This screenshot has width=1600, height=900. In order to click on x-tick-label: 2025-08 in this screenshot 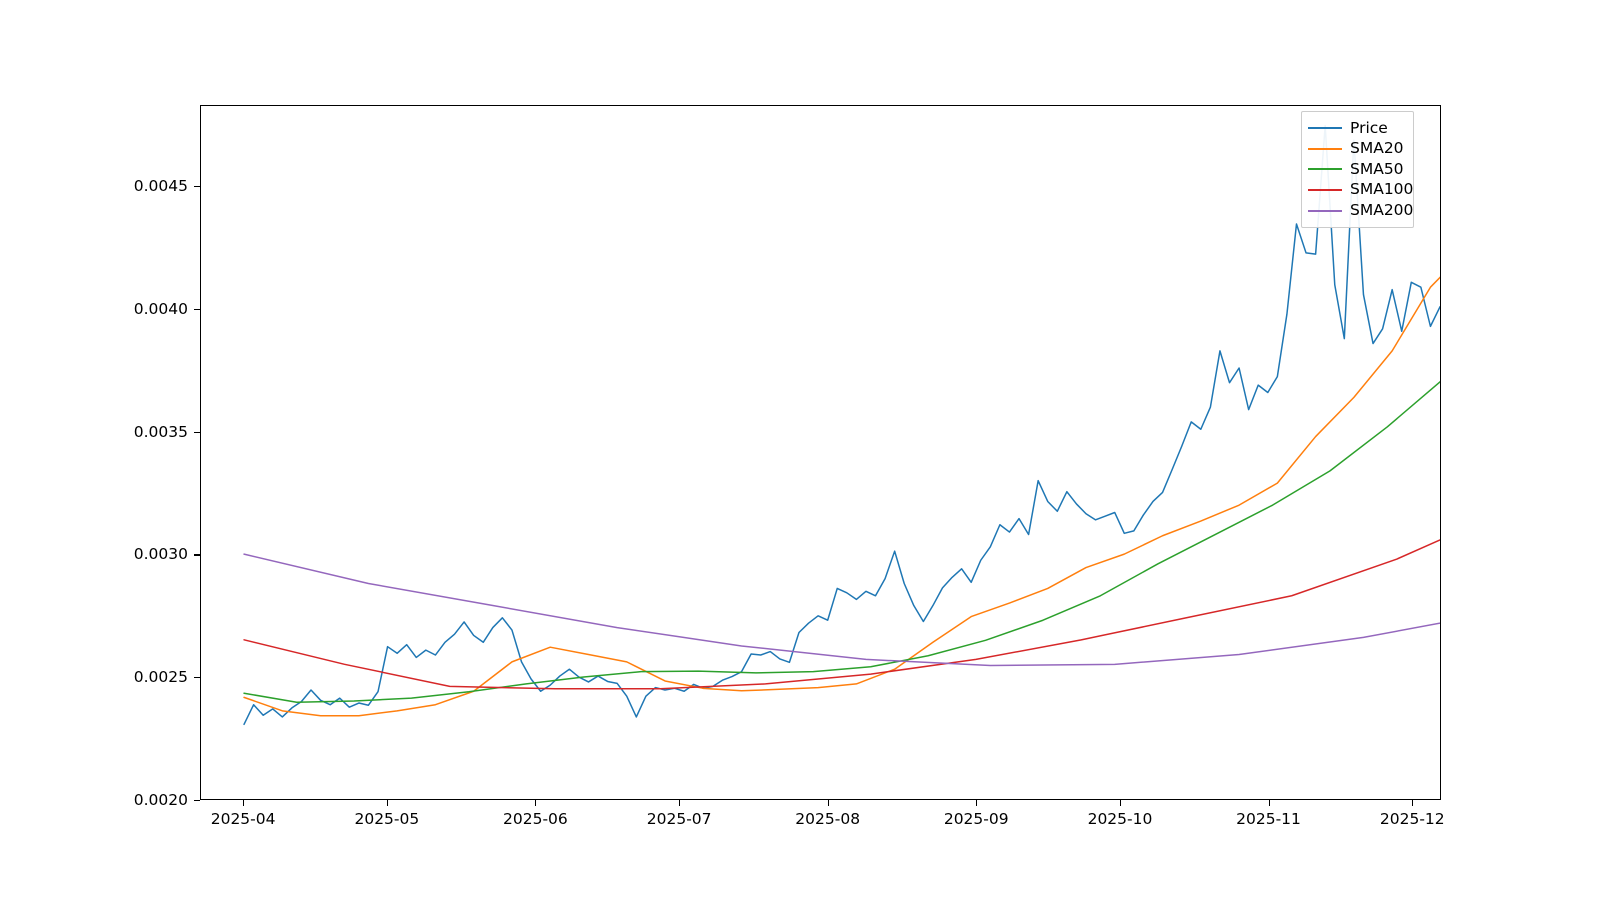, I will do `click(828, 819)`.